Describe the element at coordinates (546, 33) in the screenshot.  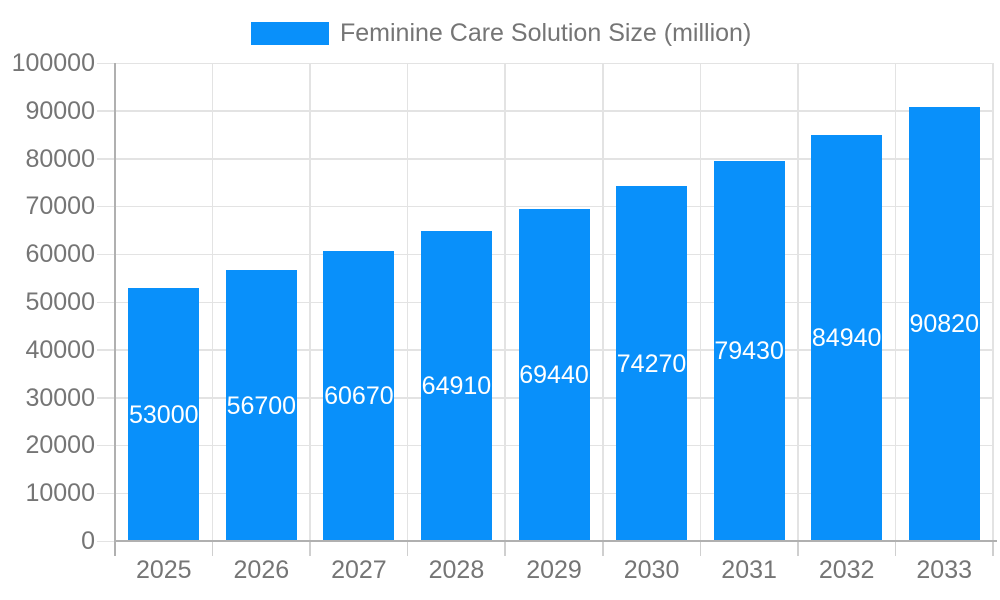
I see `legend-label: Feminine Care Solution Size (million)` at that location.